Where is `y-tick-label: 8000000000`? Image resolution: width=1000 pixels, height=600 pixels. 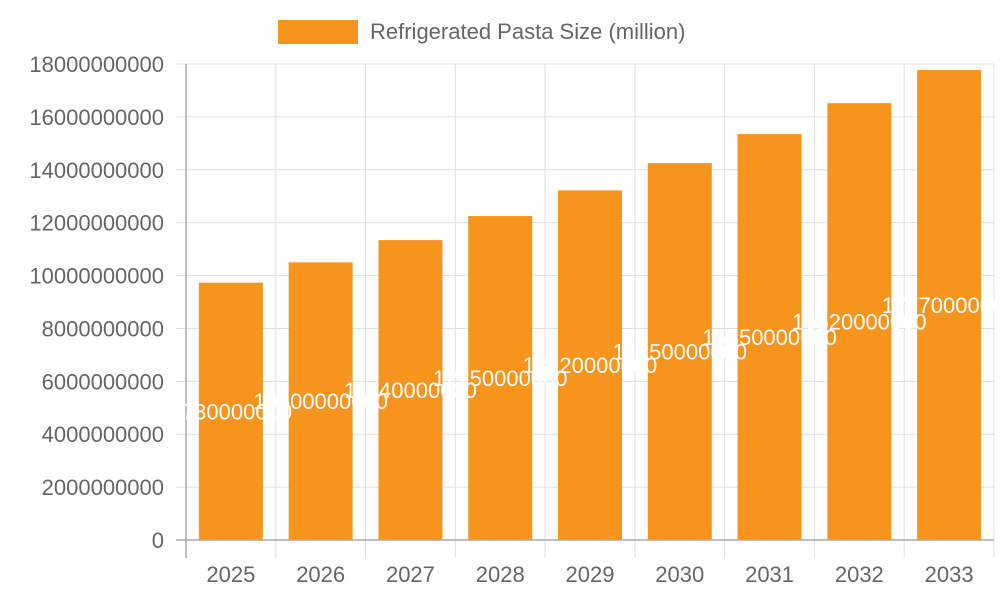
y-tick-label: 8000000000 is located at coordinates (103, 328).